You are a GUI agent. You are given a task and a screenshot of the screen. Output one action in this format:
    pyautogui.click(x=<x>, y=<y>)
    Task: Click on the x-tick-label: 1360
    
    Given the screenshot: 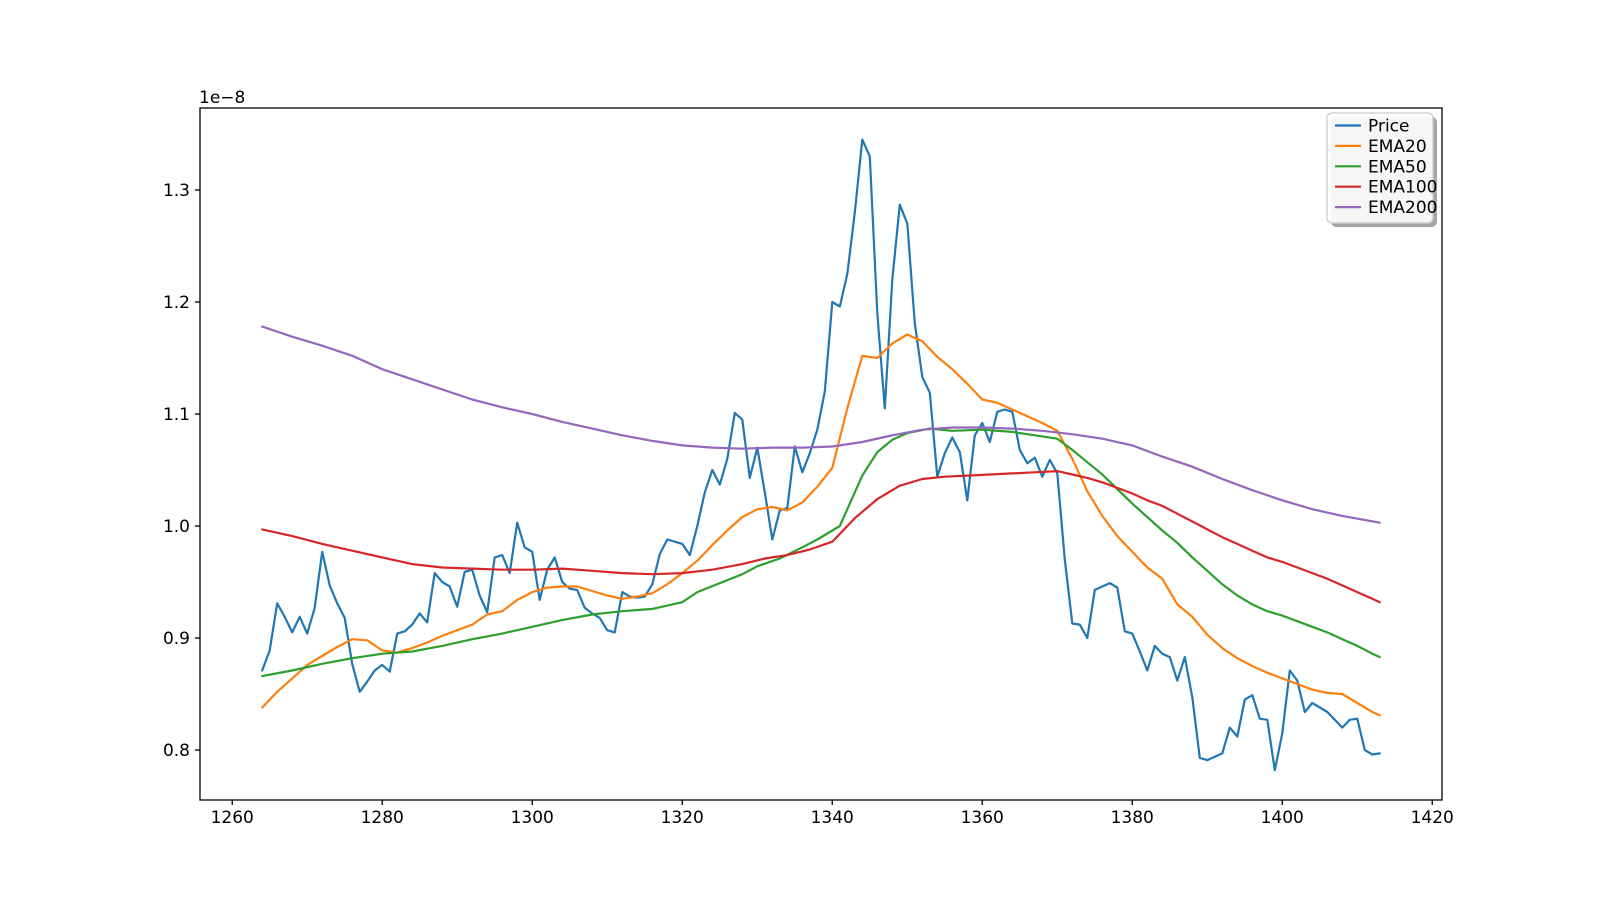 What is the action you would take?
    pyautogui.click(x=982, y=818)
    